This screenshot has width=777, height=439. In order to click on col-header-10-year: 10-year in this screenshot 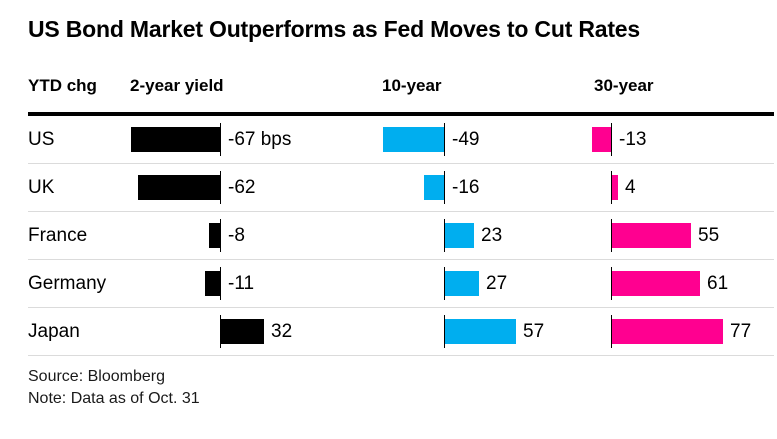, I will do `click(412, 85)`.